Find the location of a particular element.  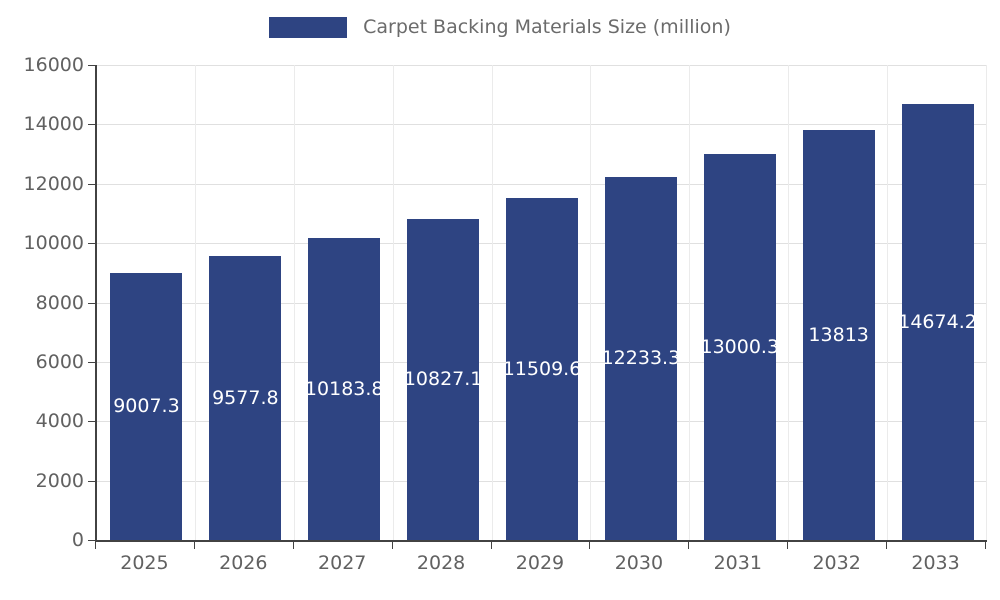

y-axis-tick-label: 16000 is located at coordinates (53, 65).